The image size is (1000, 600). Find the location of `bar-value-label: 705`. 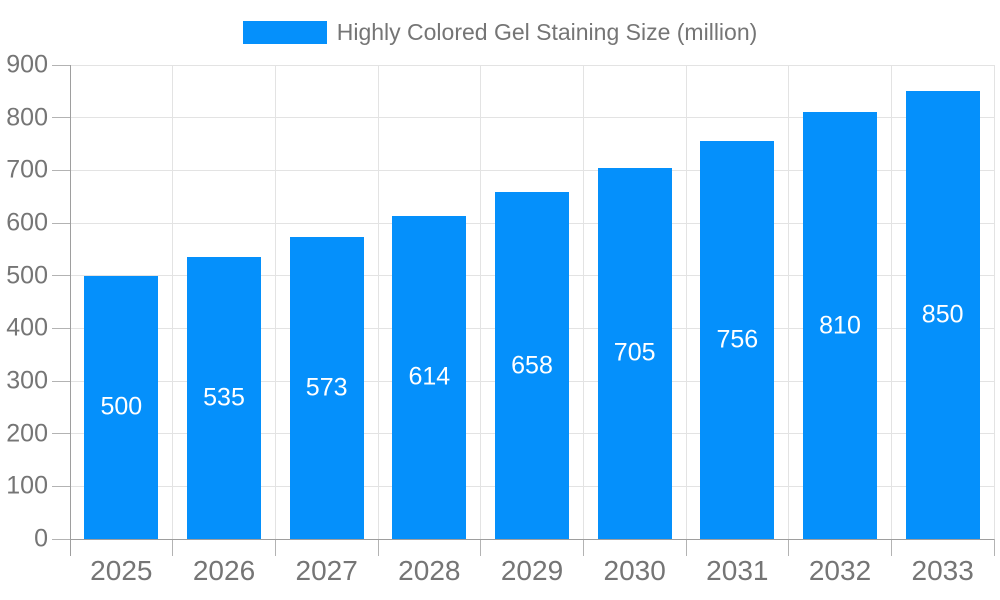

bar-value-label: 705 is located at coordinates (634, 352).